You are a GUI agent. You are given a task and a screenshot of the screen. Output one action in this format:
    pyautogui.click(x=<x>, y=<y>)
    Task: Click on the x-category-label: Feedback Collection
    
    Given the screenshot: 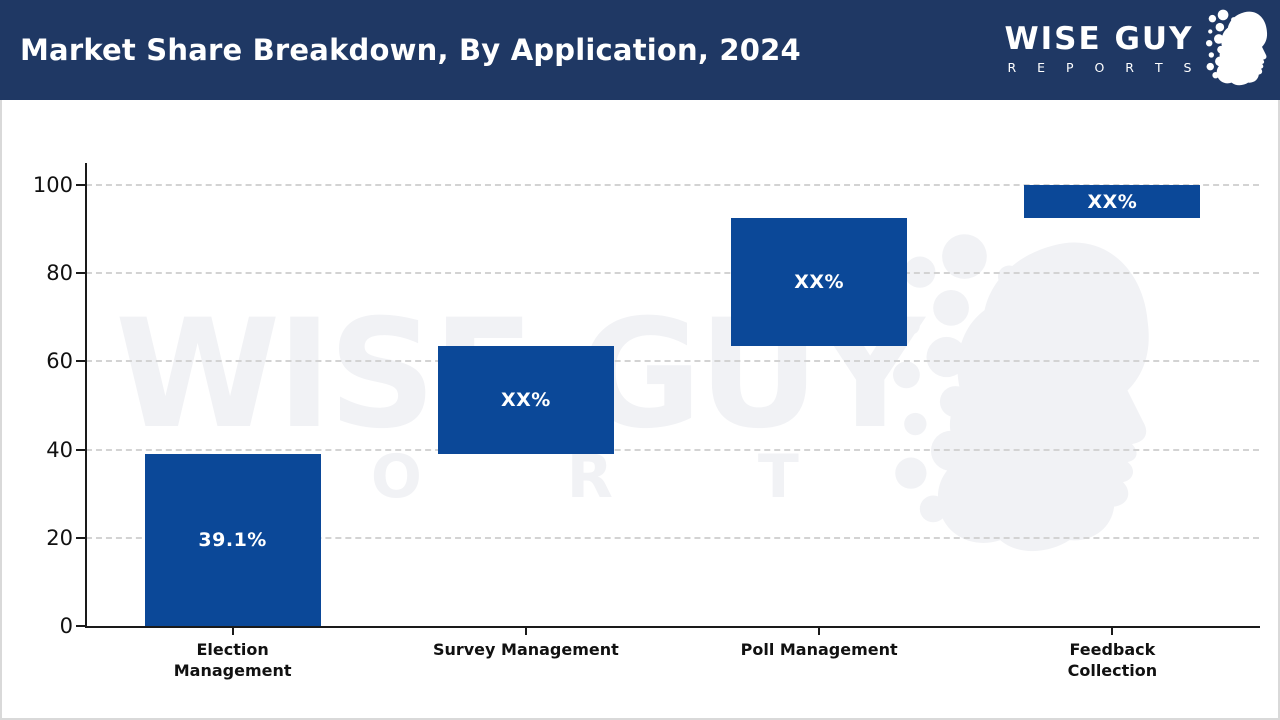 What is the action you would take?
    pyautogui.click(x=1112, y=660)
    